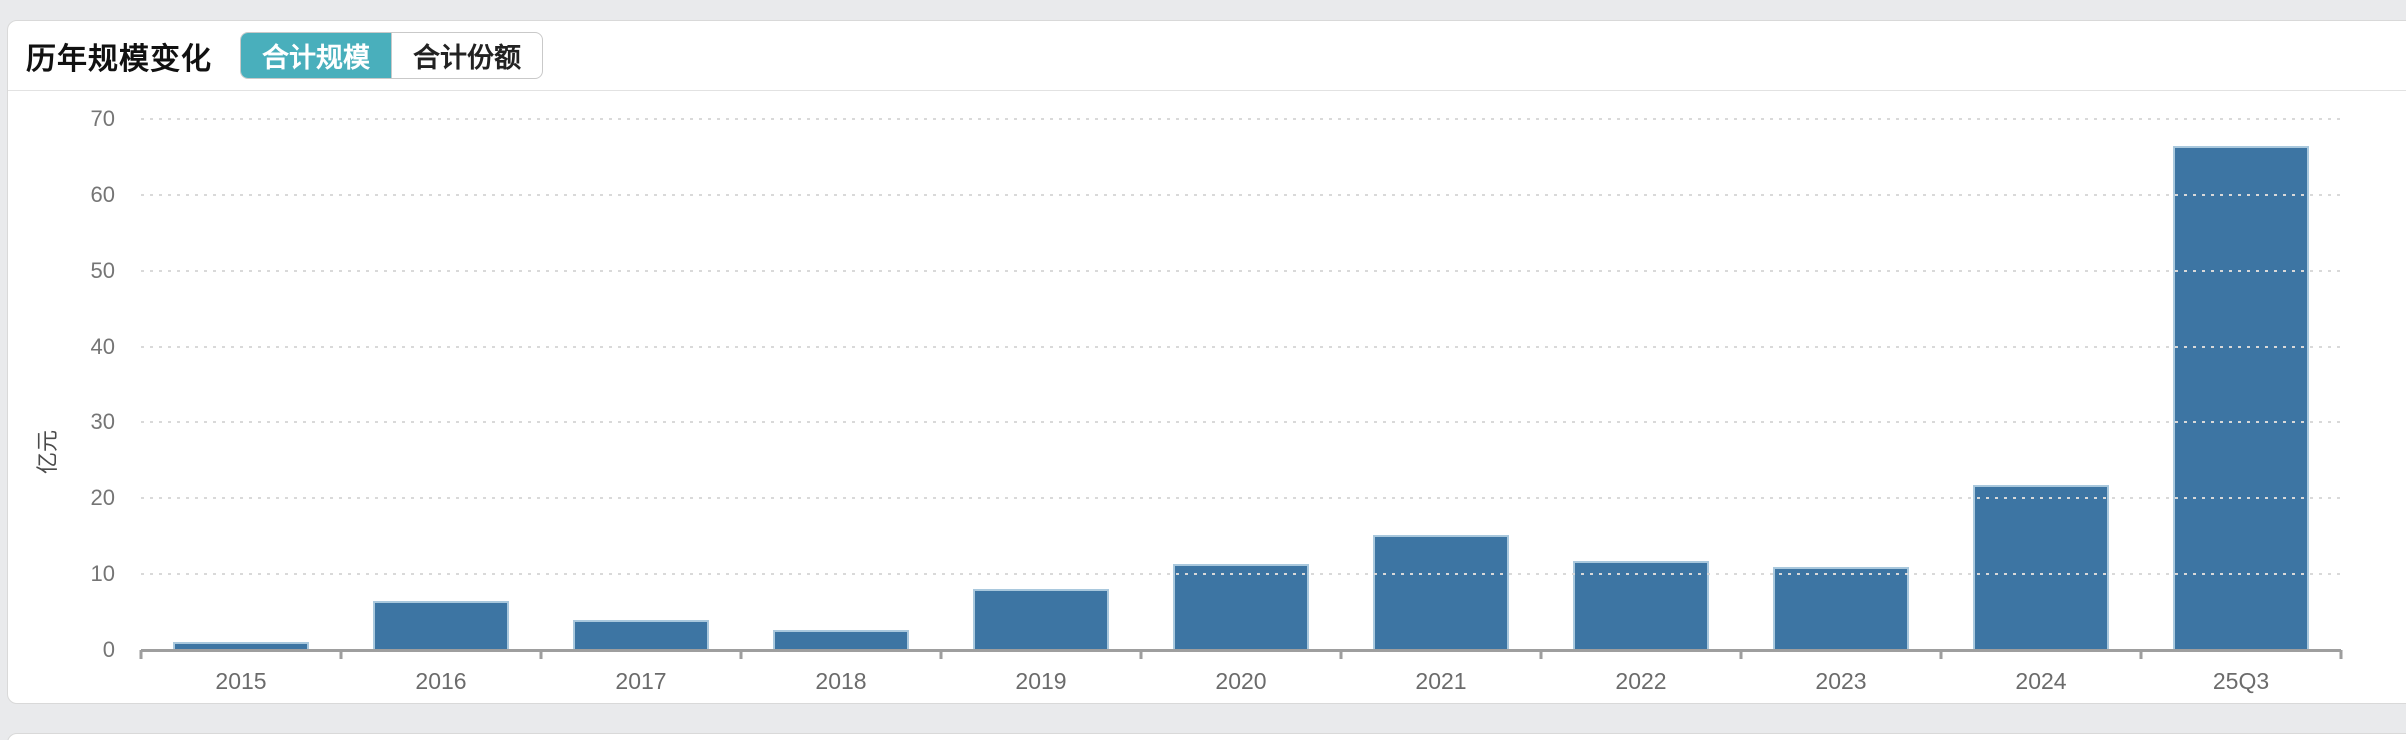 The height and width of the screenshot is (740, 2406). Describe the element at coordinates (1207, 56) in the screenshot. I see `chart-card-header: 历年规模变化 合计规模 合计份额` at that location.